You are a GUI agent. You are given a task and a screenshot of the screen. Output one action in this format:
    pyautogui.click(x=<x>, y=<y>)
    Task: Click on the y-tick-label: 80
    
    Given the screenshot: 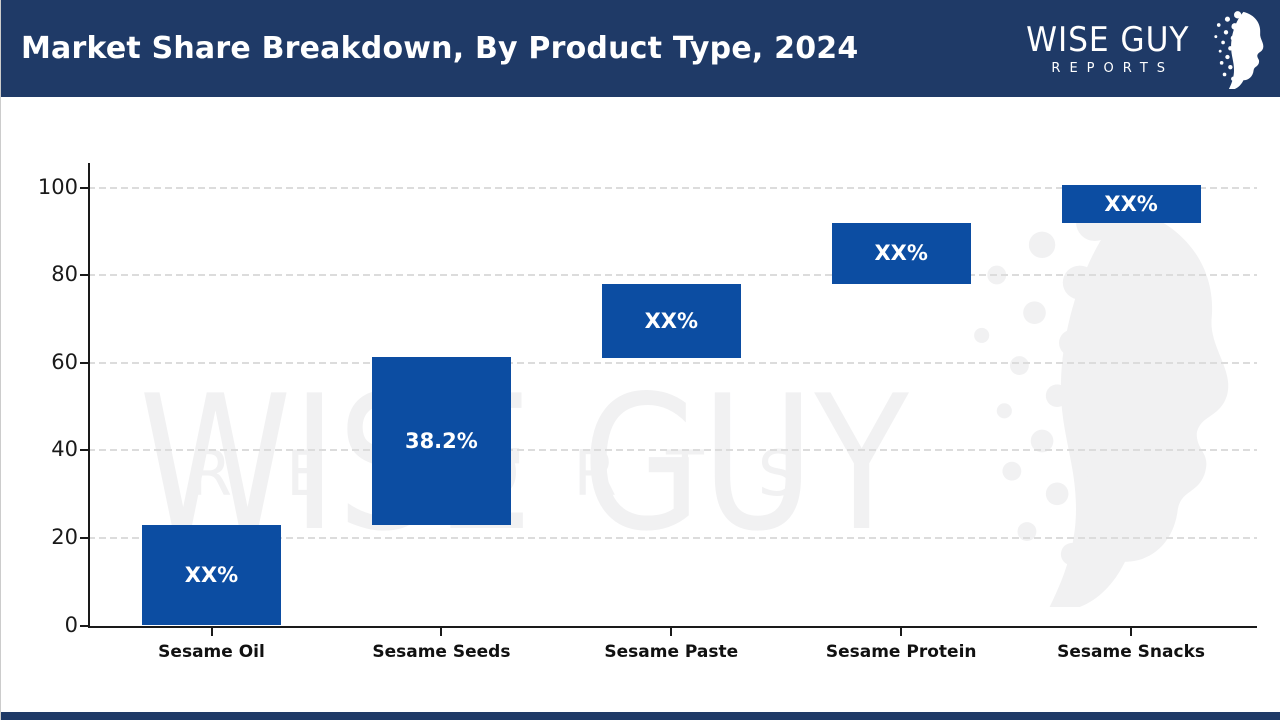 What is the action you would take?
    pyautogui.click(x=64, y=274)
    